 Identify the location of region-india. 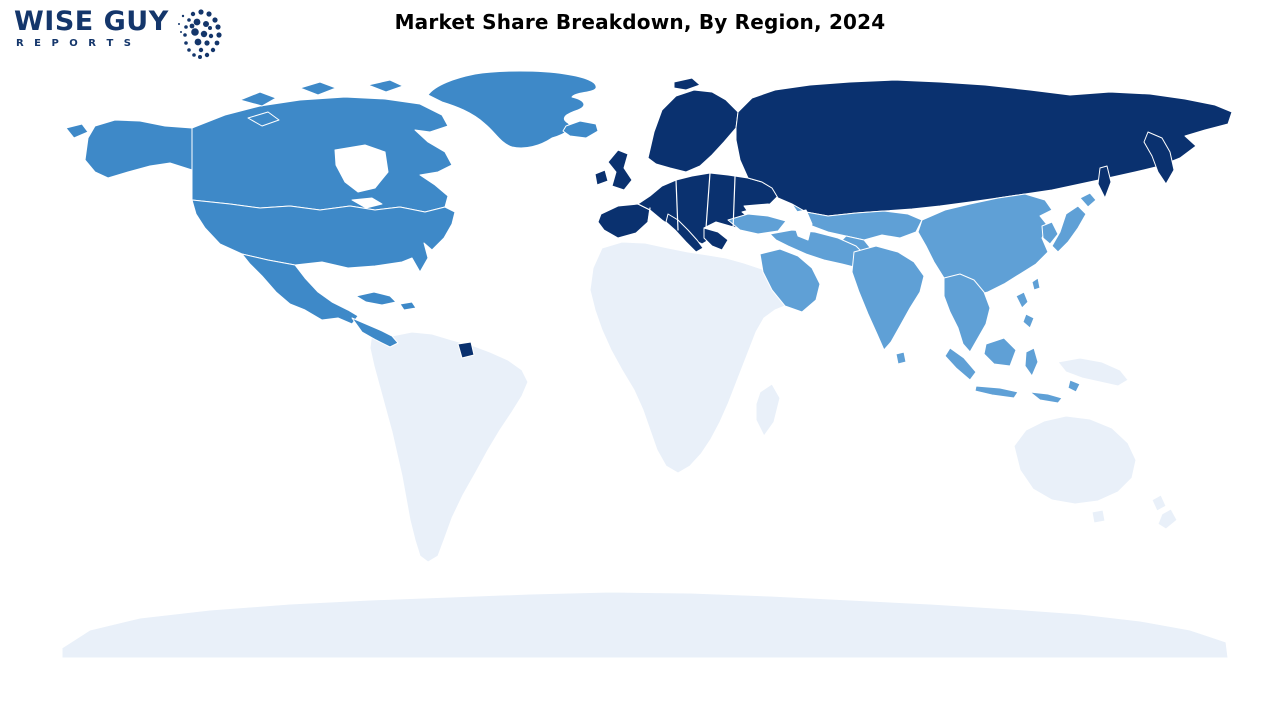
(888, 298).